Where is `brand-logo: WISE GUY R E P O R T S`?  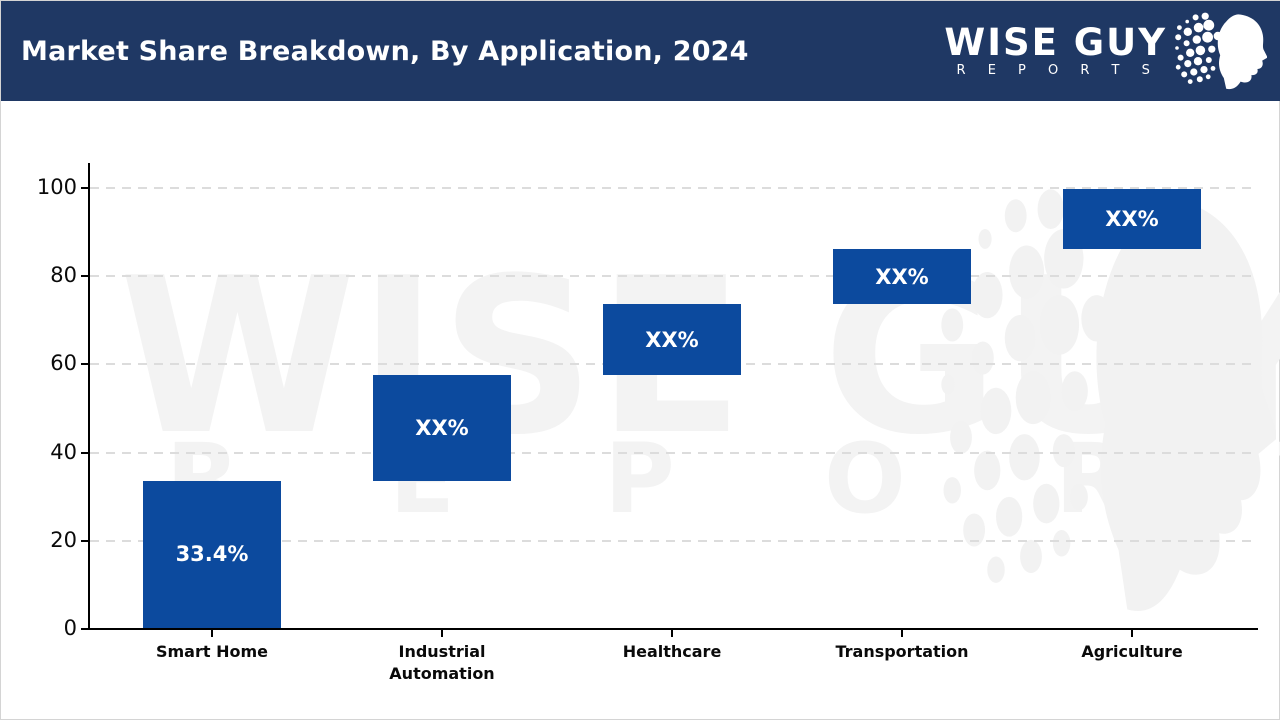 brand-logo: WISE GUY R E P O R T S is located at coordinates (1105, 51).